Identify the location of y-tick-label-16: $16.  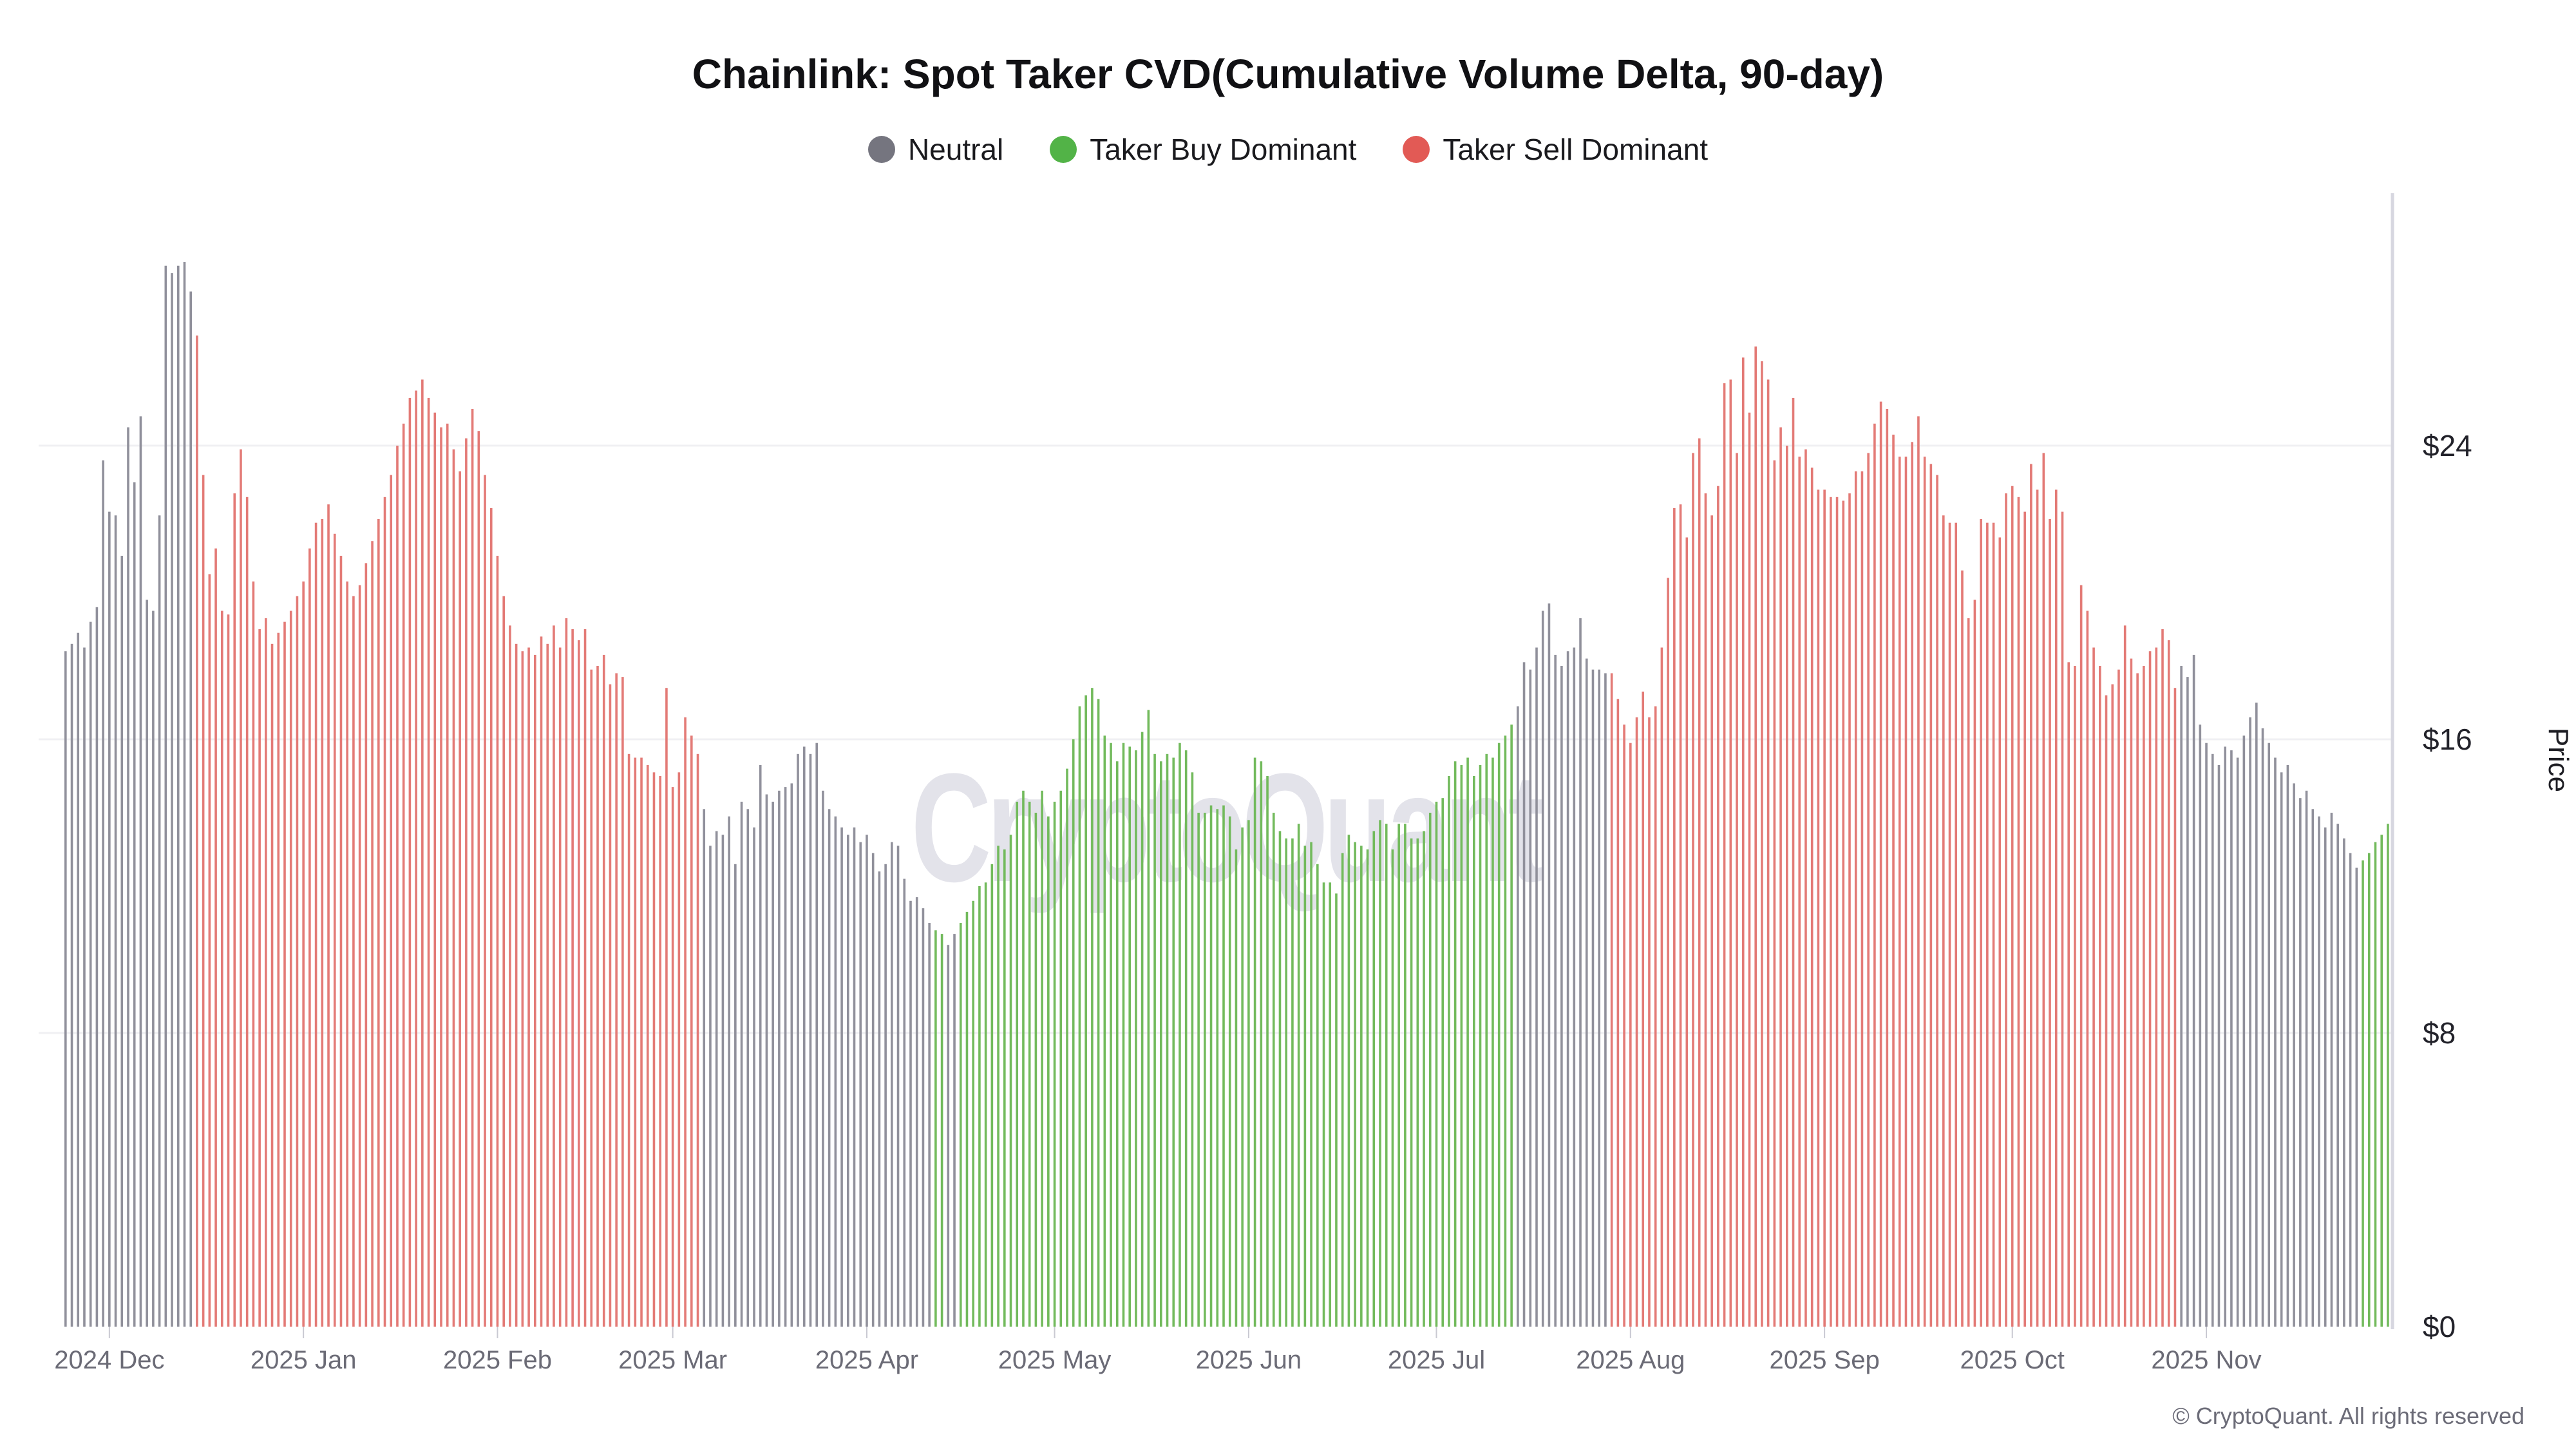
(2447, 740).